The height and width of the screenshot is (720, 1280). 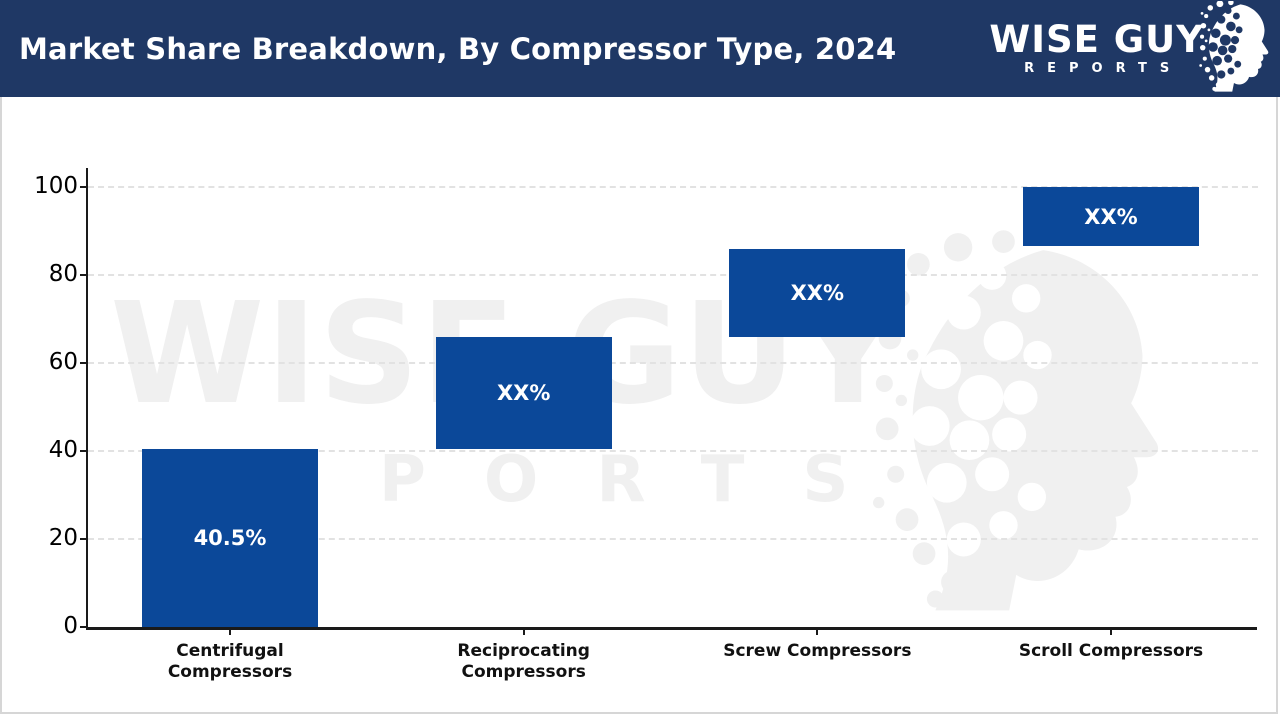 I want to click on y-tick-label: 20, so click(x=63, y=538).